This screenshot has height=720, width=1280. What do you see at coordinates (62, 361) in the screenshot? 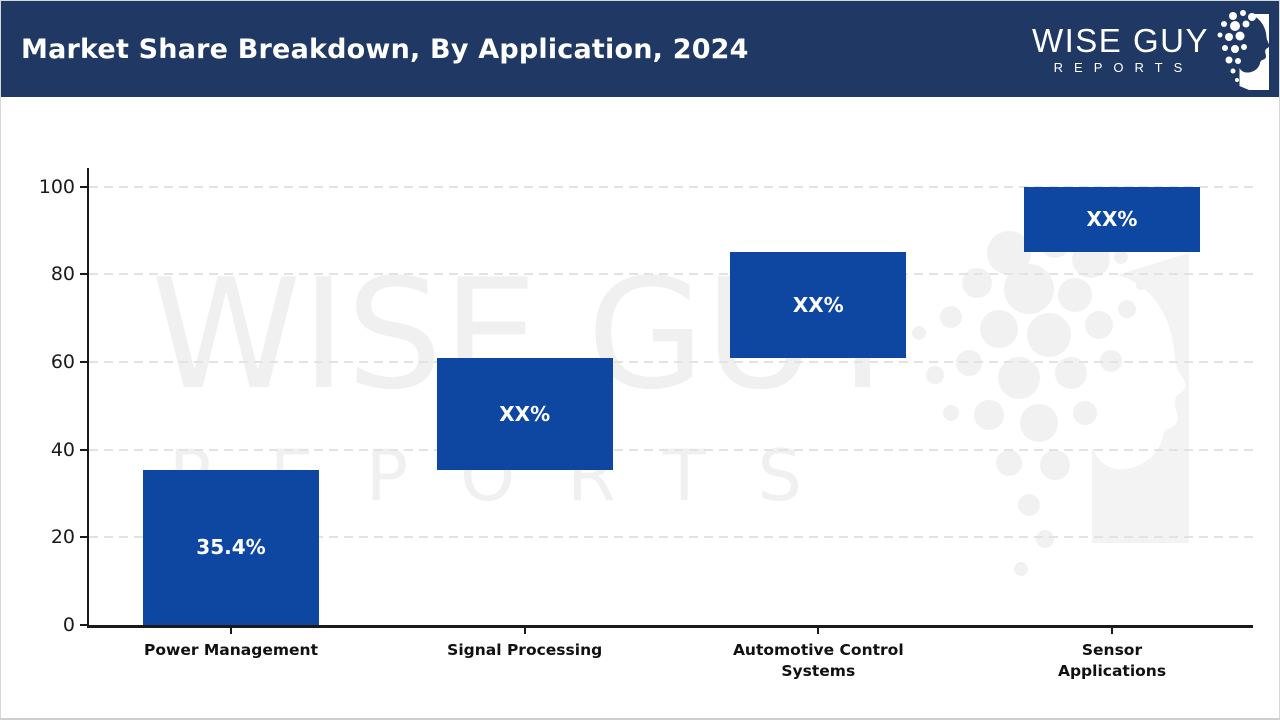
I see `y-tick-label: 60` at bounding box center [62, 361].